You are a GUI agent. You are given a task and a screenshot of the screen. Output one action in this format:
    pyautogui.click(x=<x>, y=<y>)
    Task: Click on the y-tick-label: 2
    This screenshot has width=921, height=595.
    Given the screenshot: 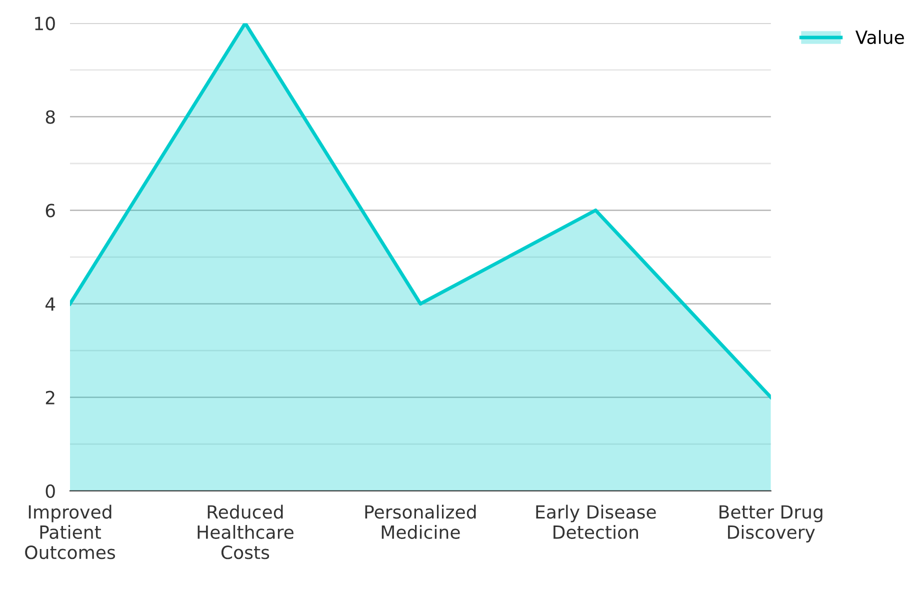 What is the action you would take?
    pyautogui.click(x=50, y=397)
    